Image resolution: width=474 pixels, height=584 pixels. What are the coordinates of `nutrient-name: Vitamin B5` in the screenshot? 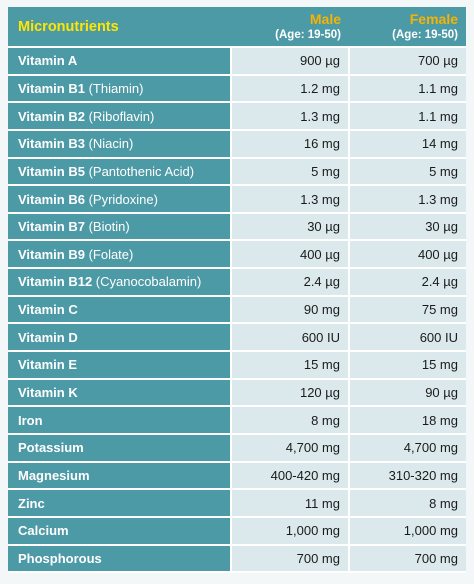 It's located at (51, 171).